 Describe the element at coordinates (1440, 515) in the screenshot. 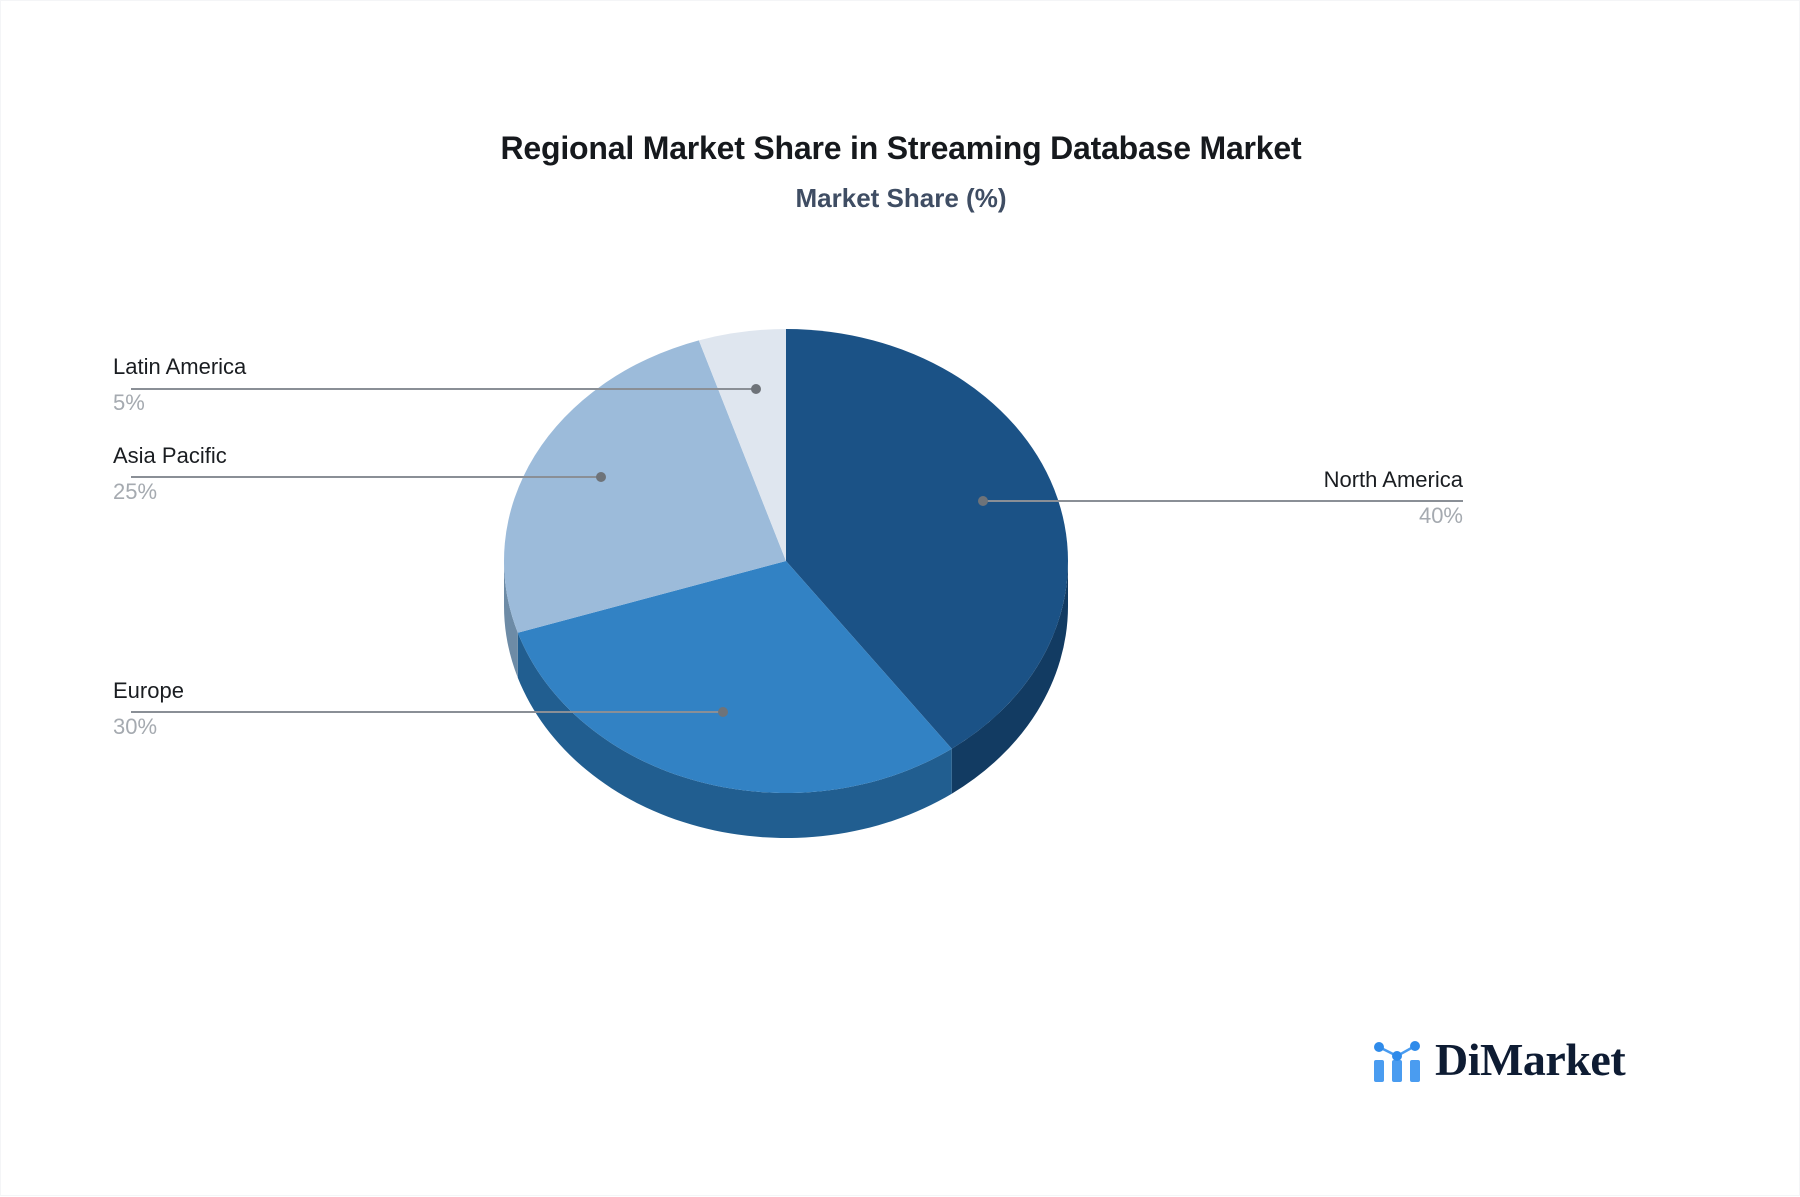

I see `callout-value-north-america: 40%` at that location.